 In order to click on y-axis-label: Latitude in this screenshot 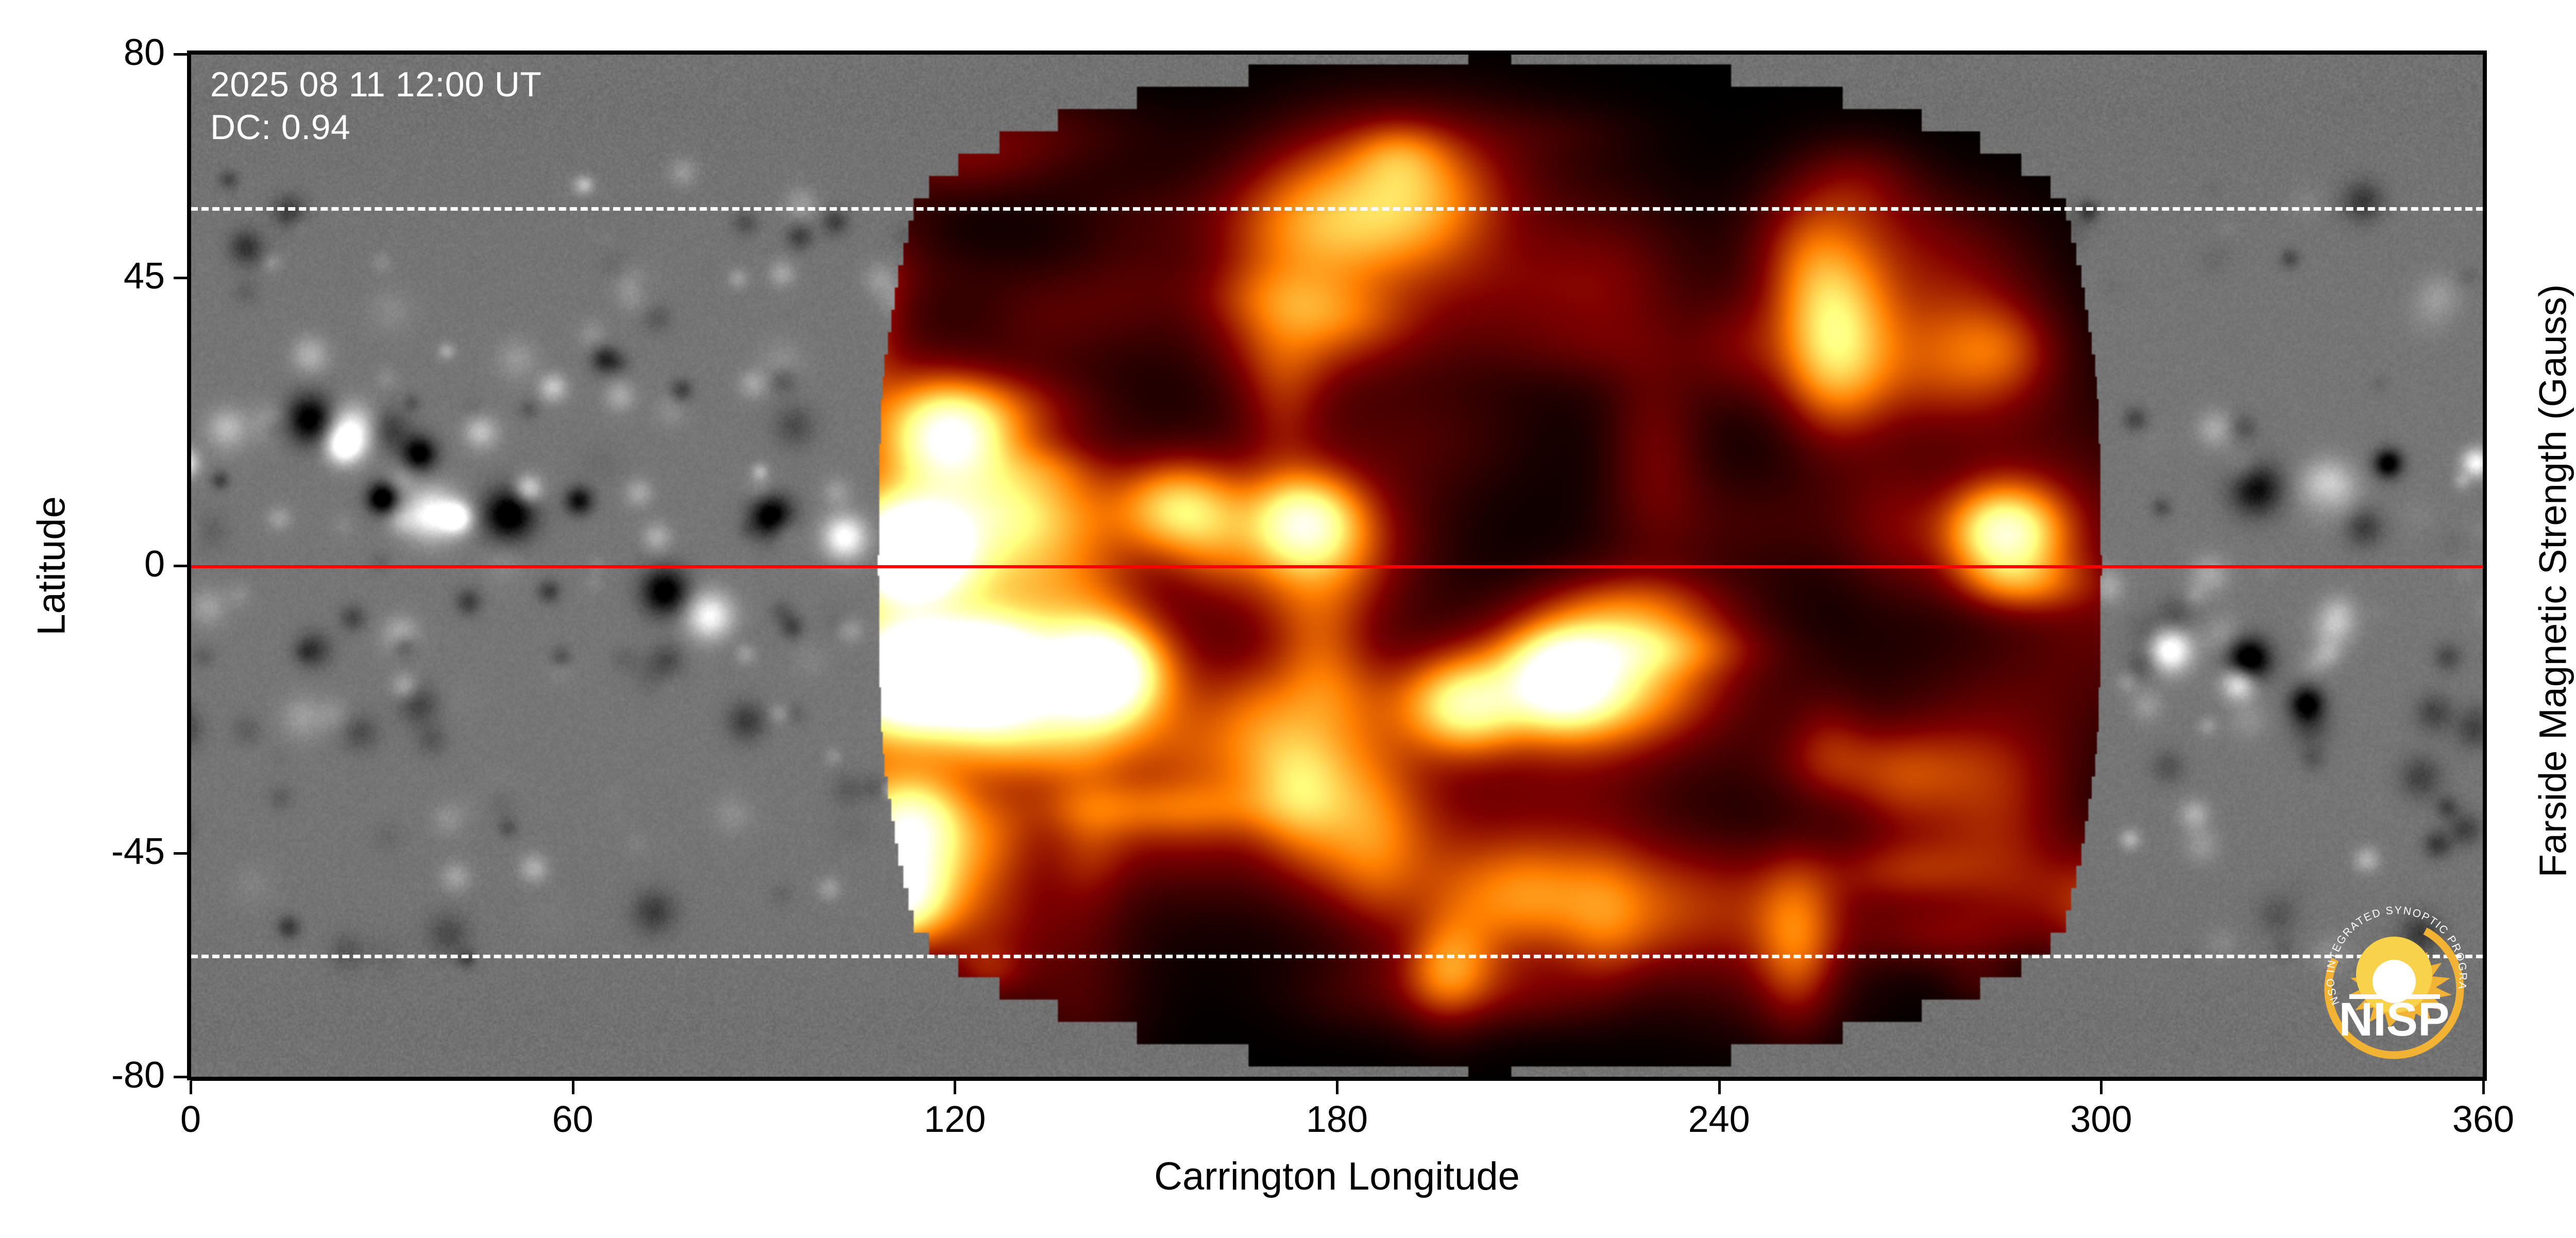, I will do `click(51, 566)`.